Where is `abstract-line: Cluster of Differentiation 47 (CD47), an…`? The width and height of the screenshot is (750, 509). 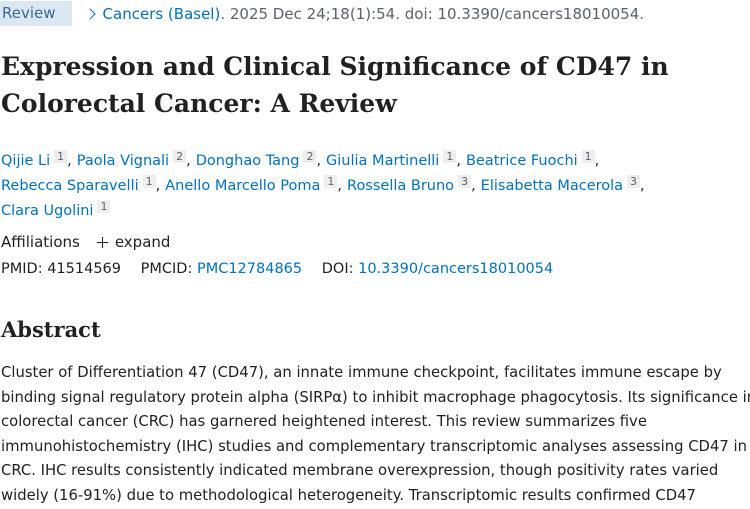
abstract-line: Cluster of Differentiation 47 (CD47), an… is located at coordinates (361, 372).